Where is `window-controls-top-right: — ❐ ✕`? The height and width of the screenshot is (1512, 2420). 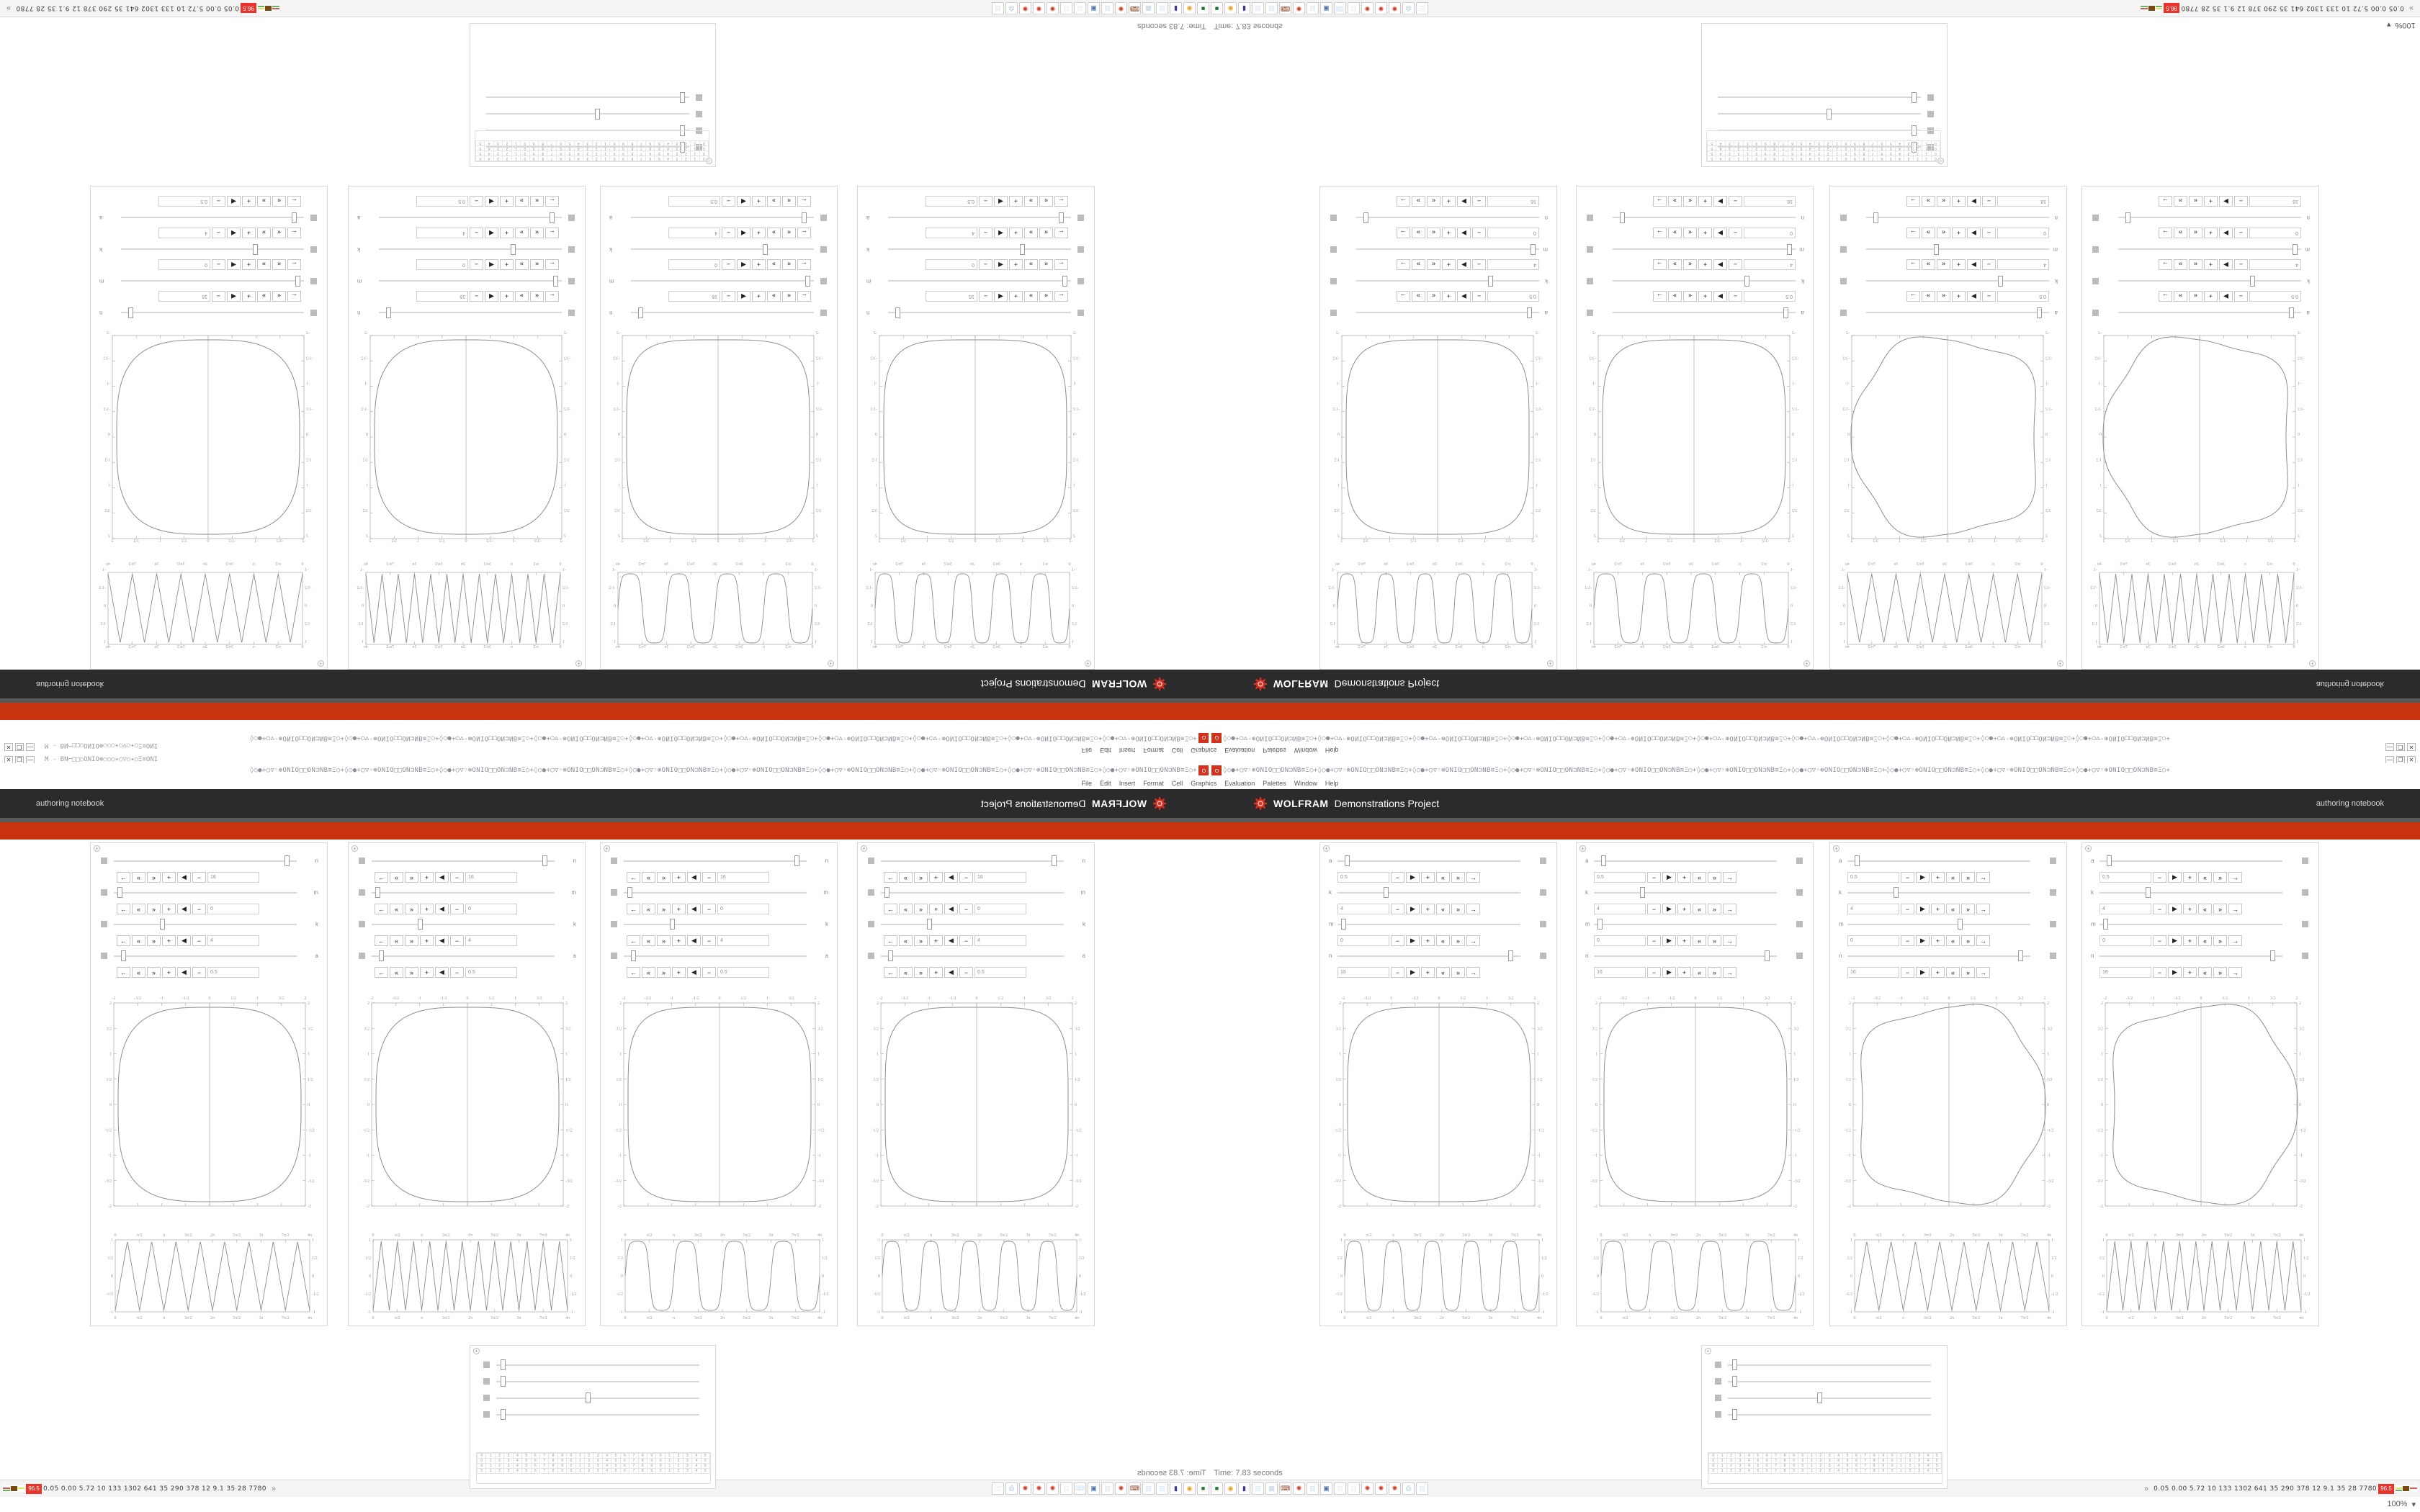
window-controls-top-right: — ❐ ✕ is located at coordinates (2400, 747).